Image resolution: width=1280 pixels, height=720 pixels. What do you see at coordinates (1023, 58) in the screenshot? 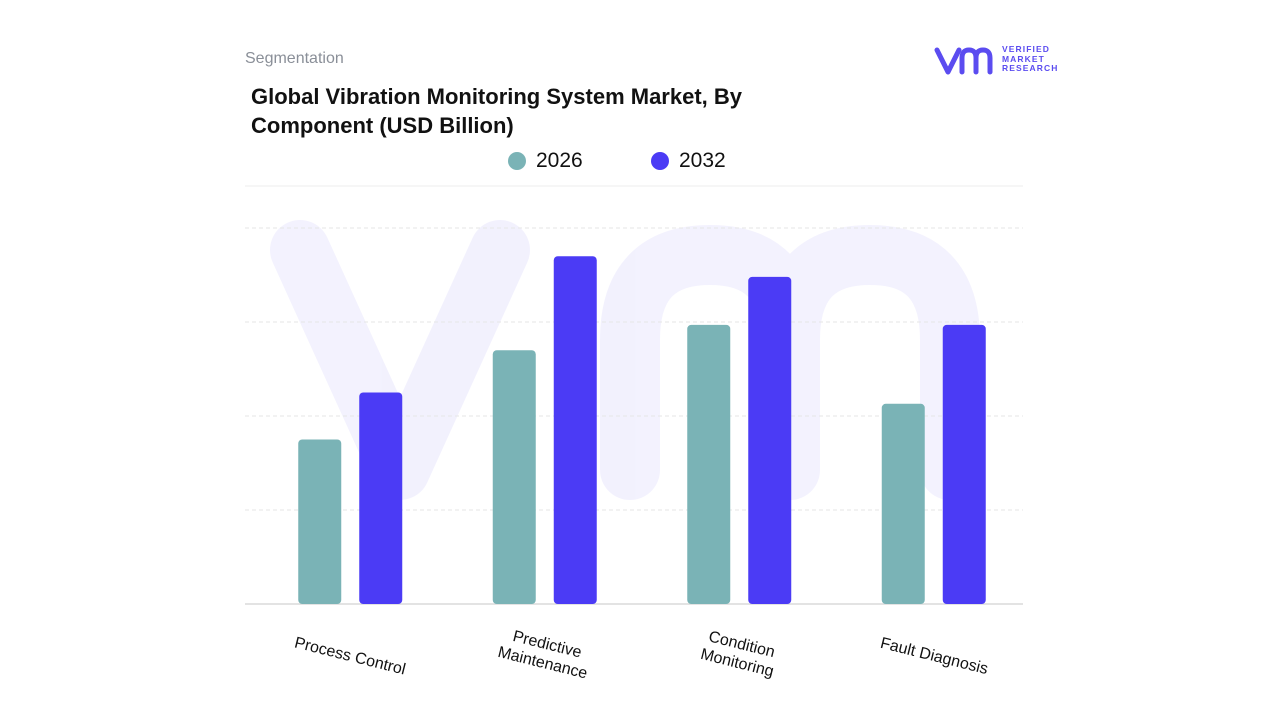
I see `logo-line-2: MARKET` at bounding box center [1023, 58].